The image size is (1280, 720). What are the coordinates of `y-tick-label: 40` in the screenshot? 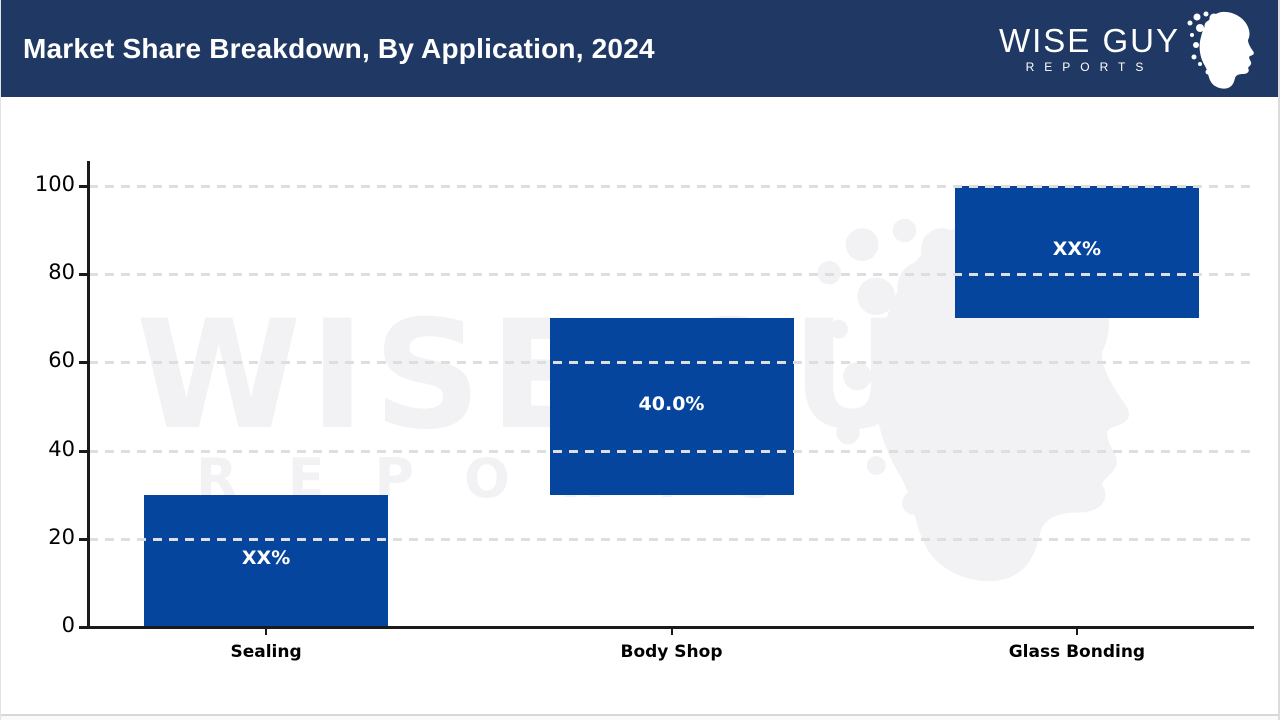 It's located at (61, 448).